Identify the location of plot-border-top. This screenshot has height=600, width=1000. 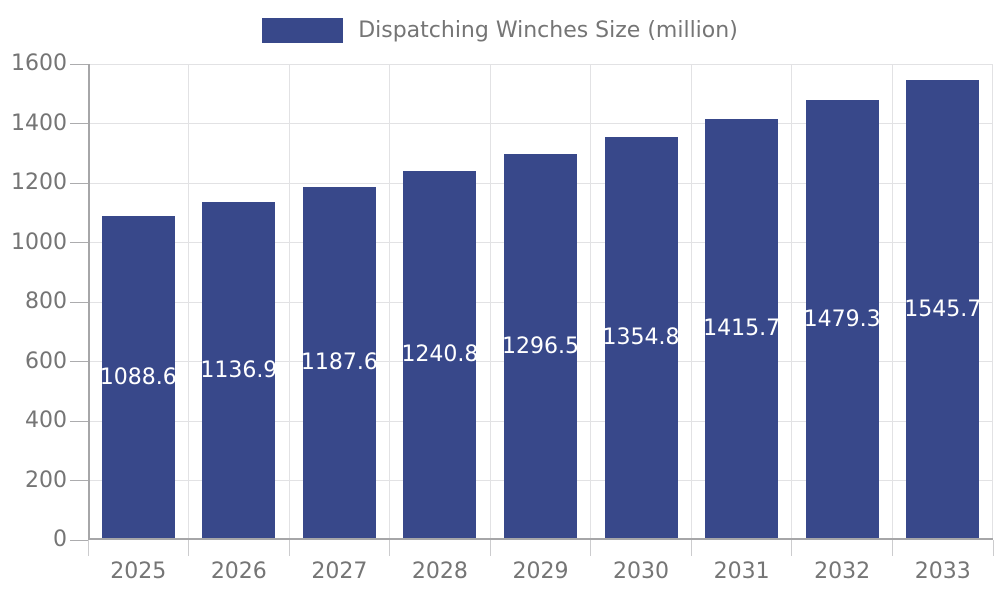
(540, 64).